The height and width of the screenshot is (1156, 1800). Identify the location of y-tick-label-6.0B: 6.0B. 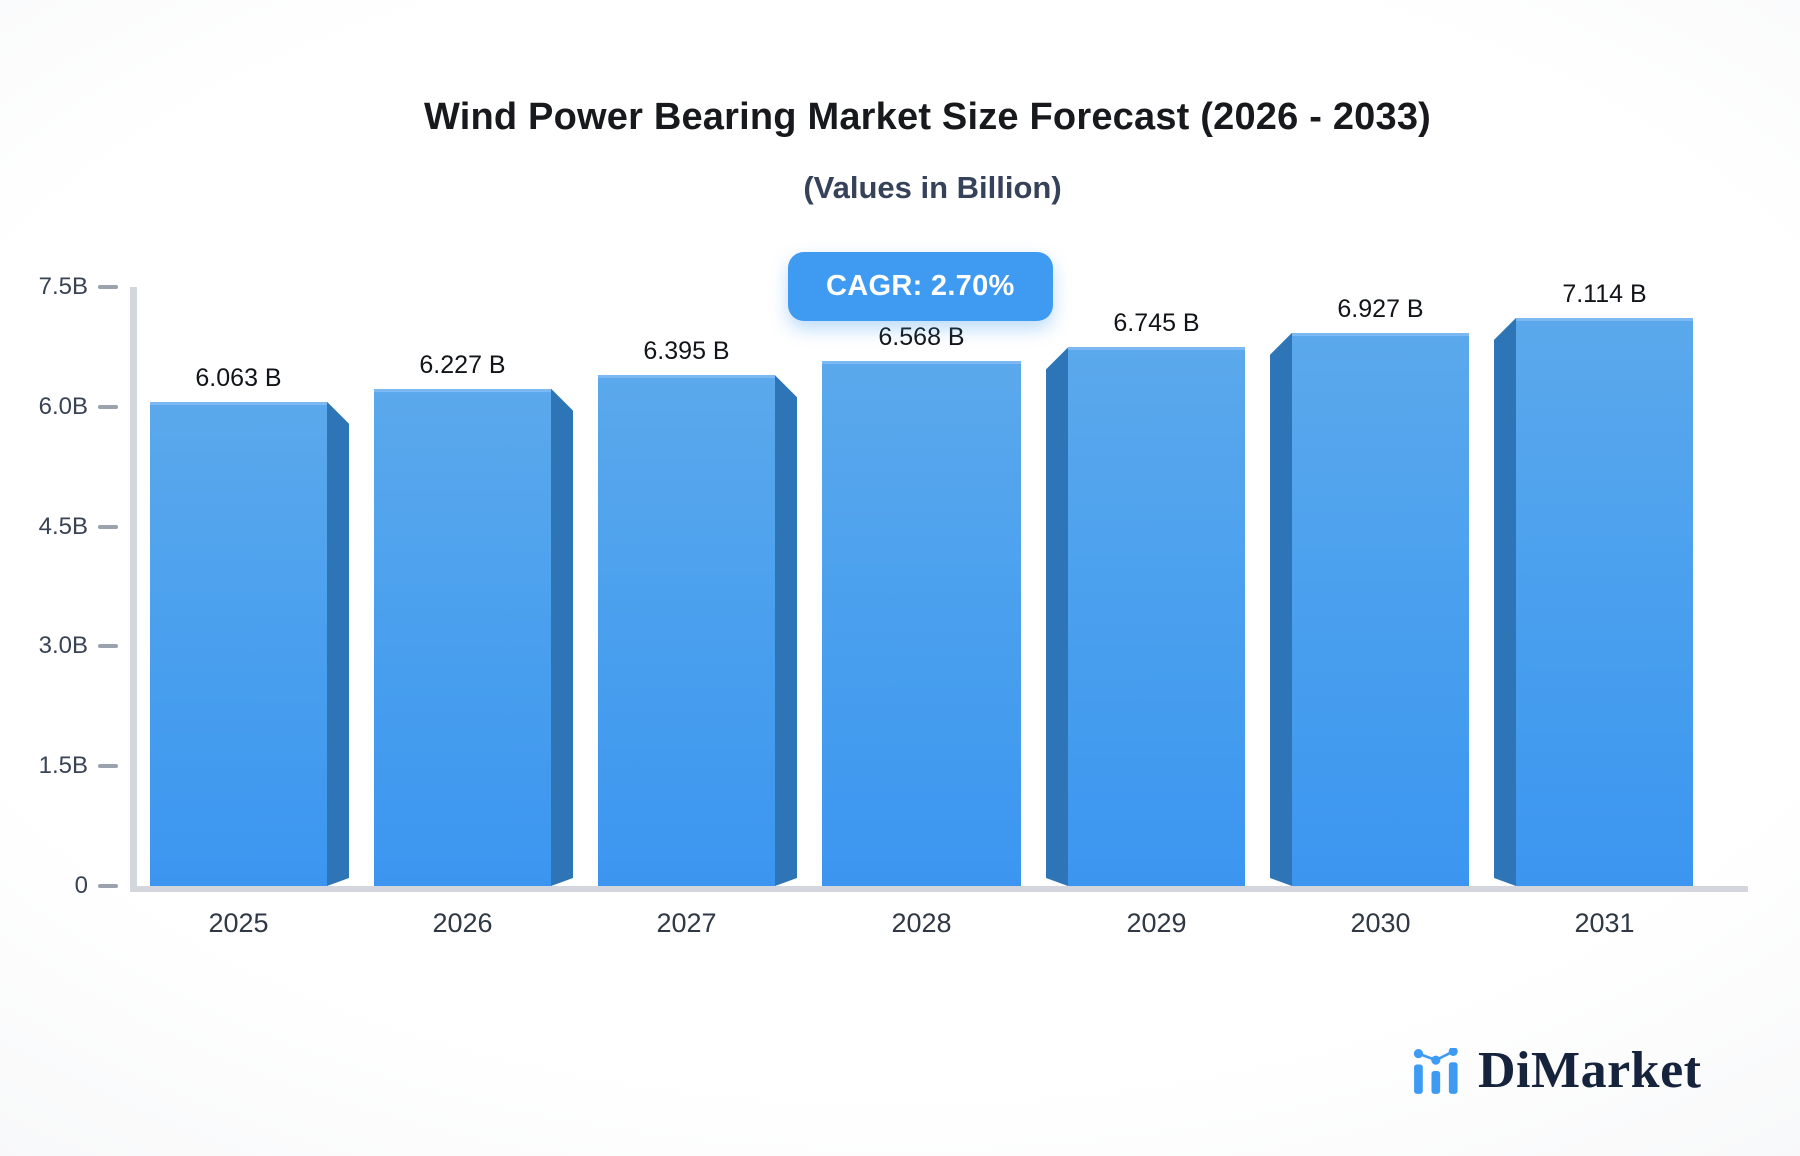
(63, 406).